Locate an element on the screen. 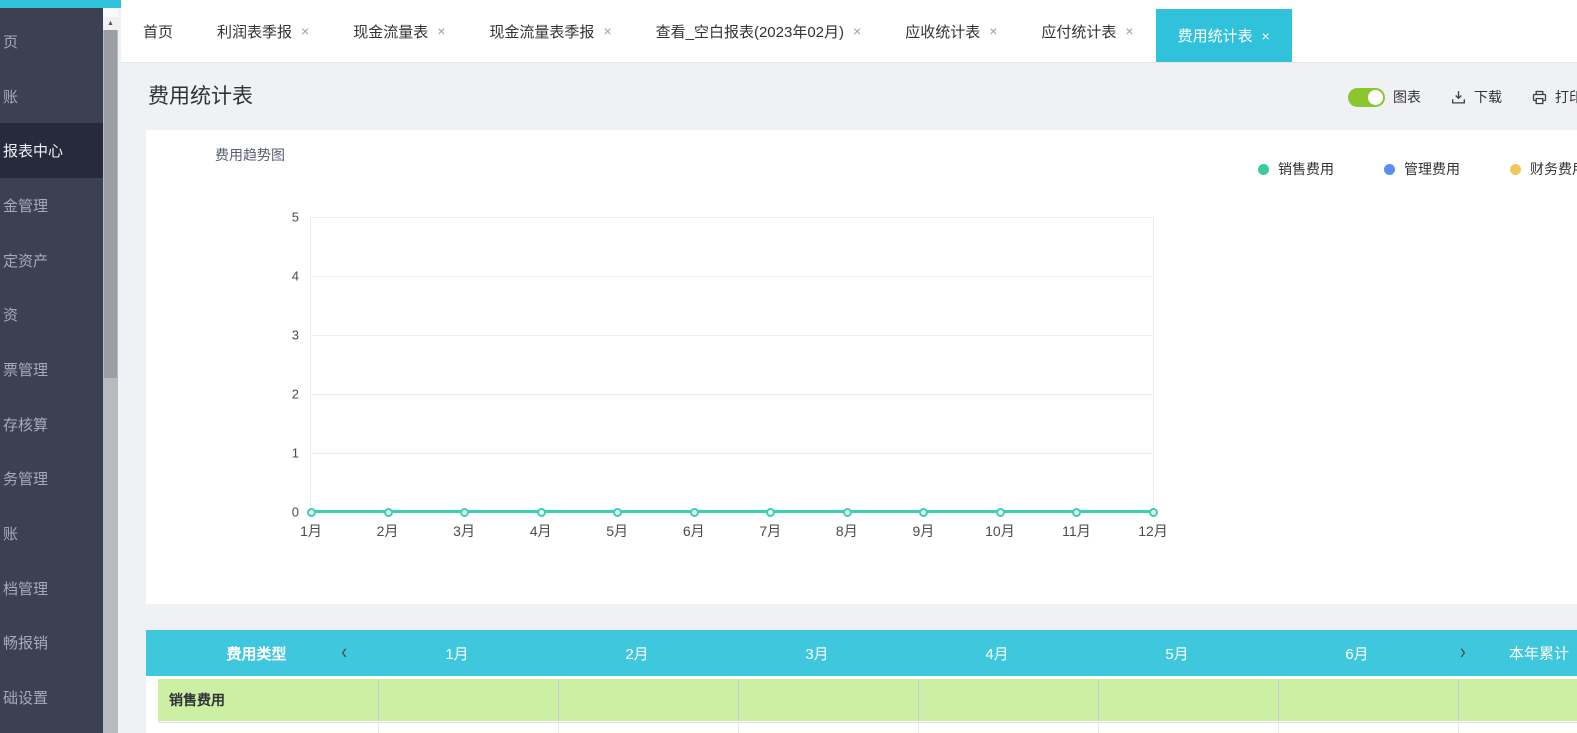 The width and height of the screenshot is (1577, 733). x-axis-label: 2月 is located at coordinates (387, 531).